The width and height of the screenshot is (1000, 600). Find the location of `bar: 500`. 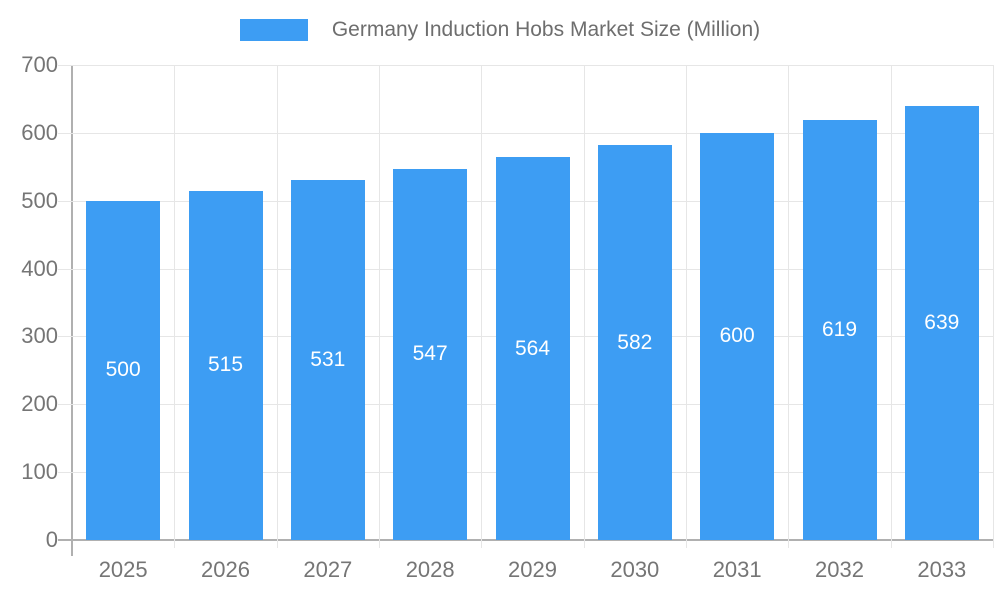

bar: 500 is located at coordinates (123, 370).